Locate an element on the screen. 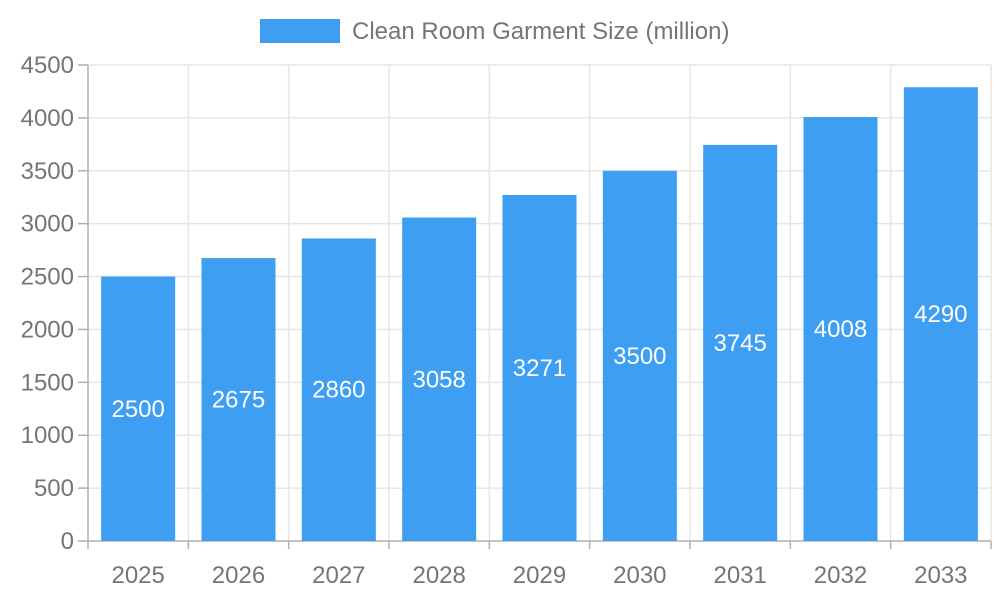 The height and width of the screenshot is (600, 1000). bar-value-label: 3058 is located at coordinates (438, 379).